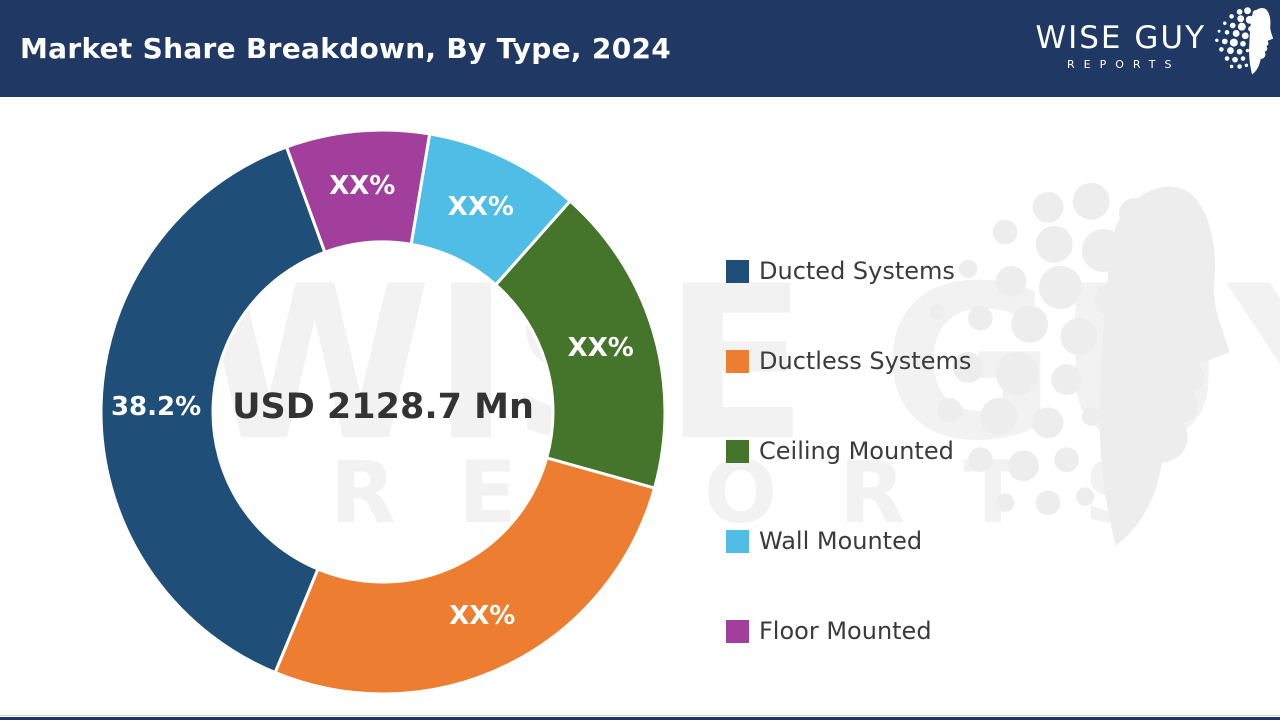 This screenshot has height=720, width=1280. Describe the element at coordinates (737, 631) in the screenshot. I see `legend-swatch-floor-mounted` at that location.